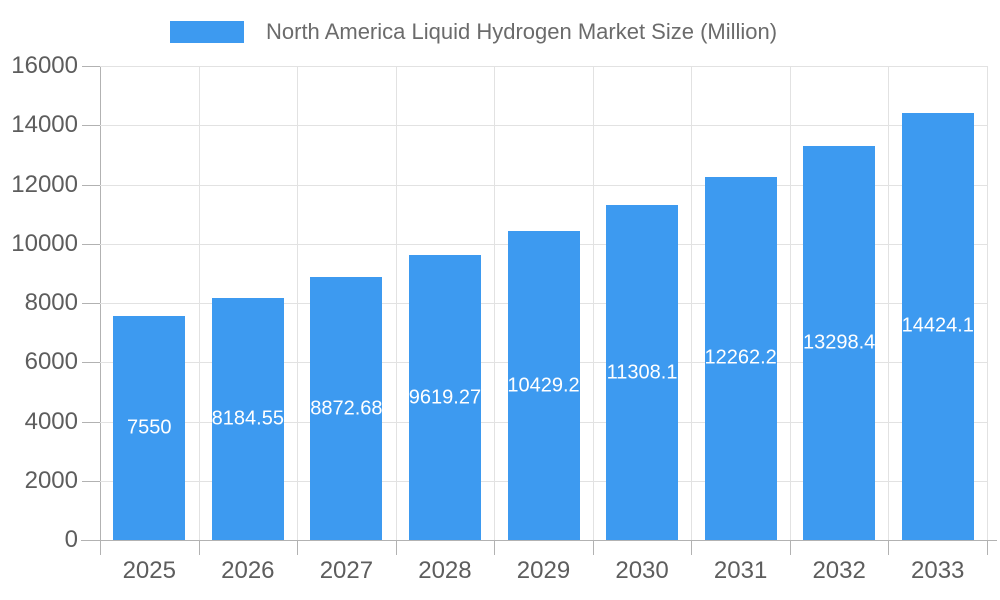  I want to click on bar-value-label: 9619.27, so click(444, 397).